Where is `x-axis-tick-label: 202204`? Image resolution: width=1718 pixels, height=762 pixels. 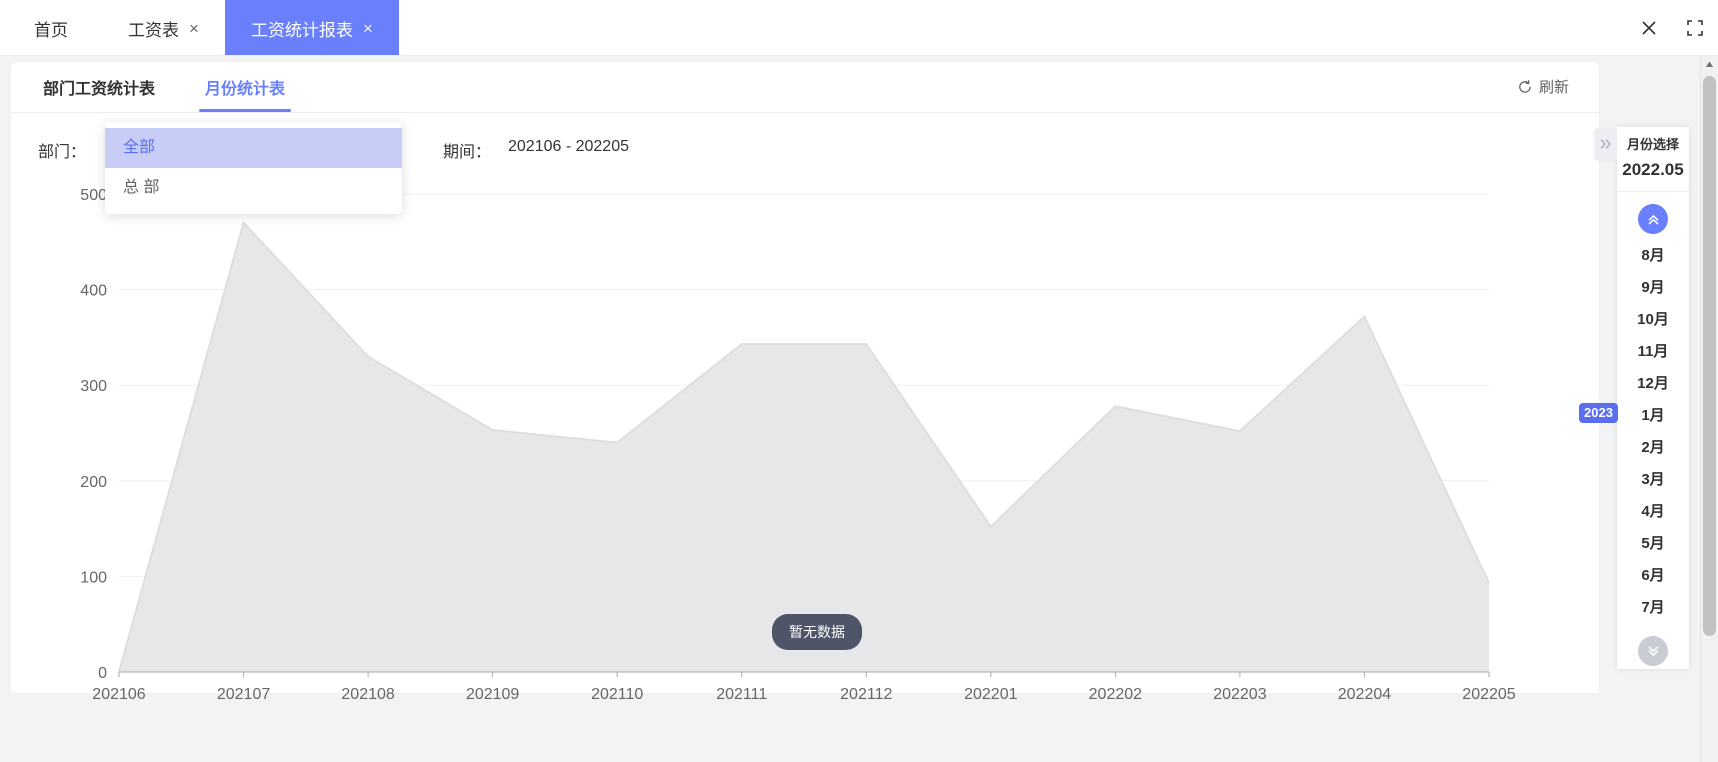
x-axis-tick-label: 202204 is located at coordinates (1364, 694).